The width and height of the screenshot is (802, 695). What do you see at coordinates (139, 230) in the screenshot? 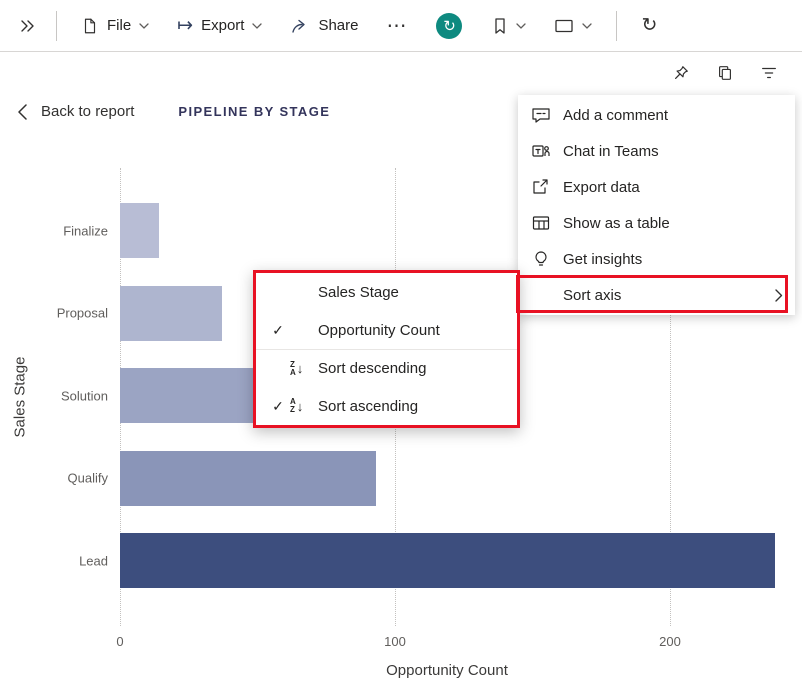
I see `bar-finalize` at bounding box center [139, 230].